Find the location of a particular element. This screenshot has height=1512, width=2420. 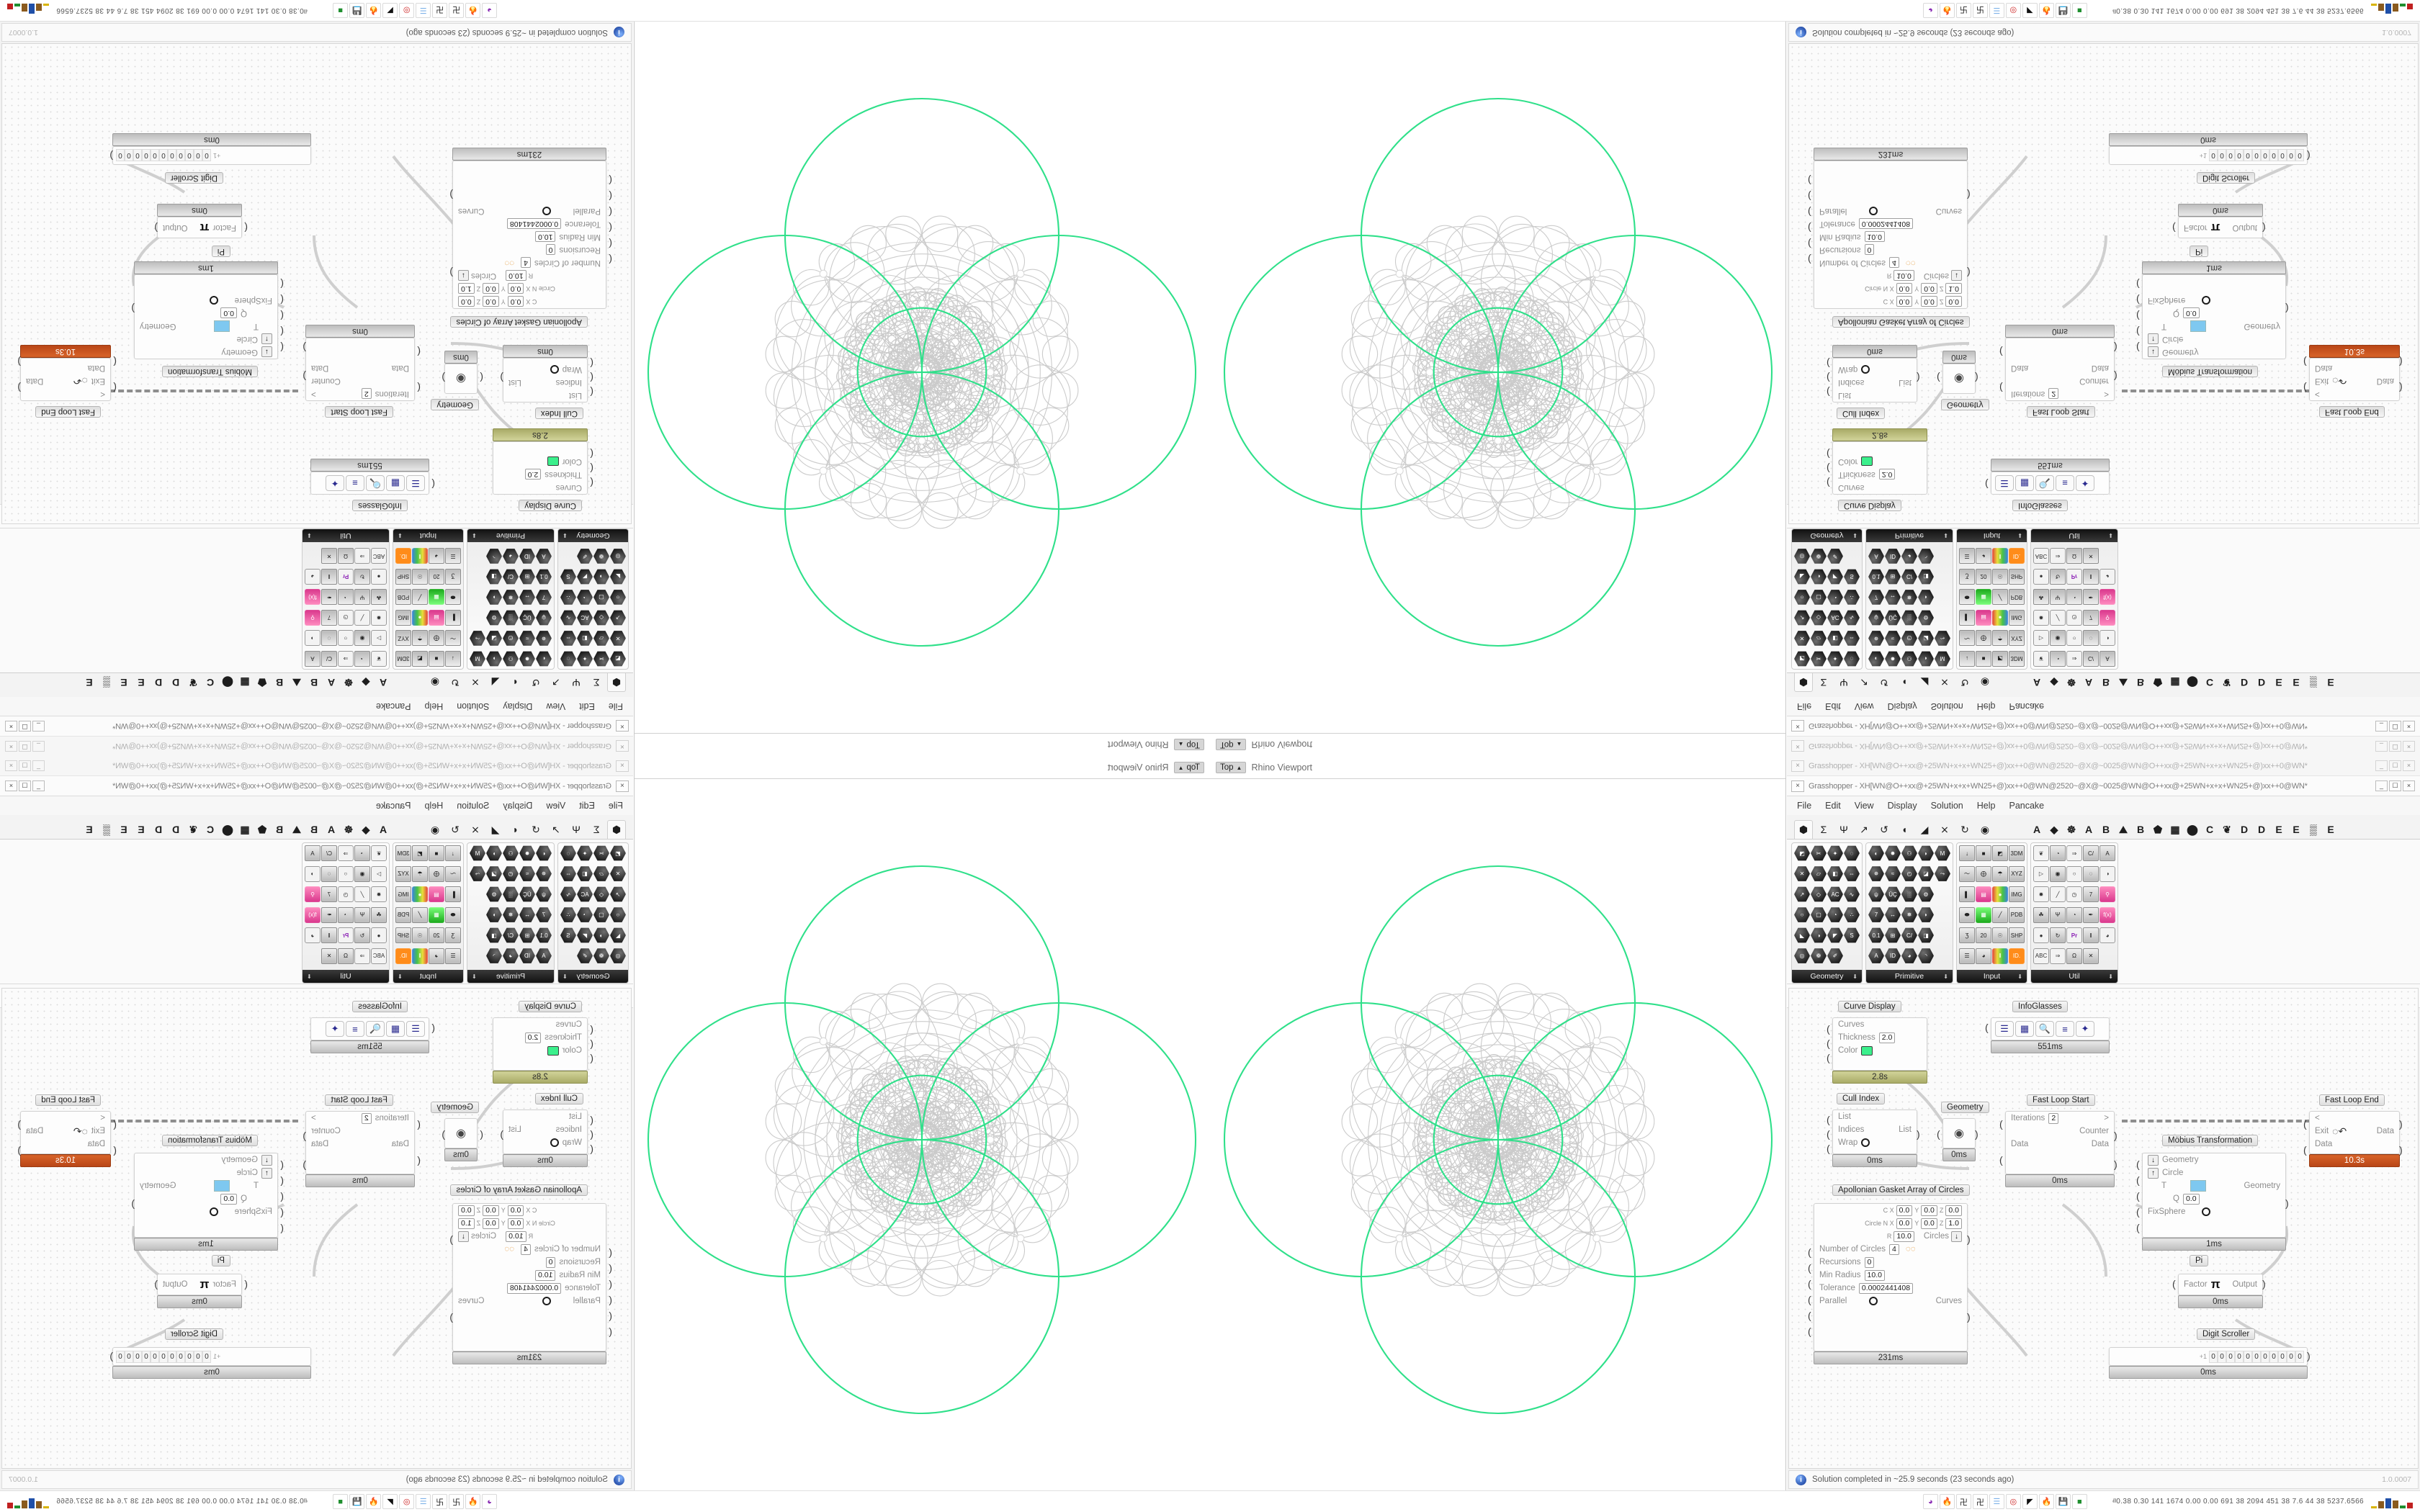

component-icon: ✸ is located at coordinates (527, 853).